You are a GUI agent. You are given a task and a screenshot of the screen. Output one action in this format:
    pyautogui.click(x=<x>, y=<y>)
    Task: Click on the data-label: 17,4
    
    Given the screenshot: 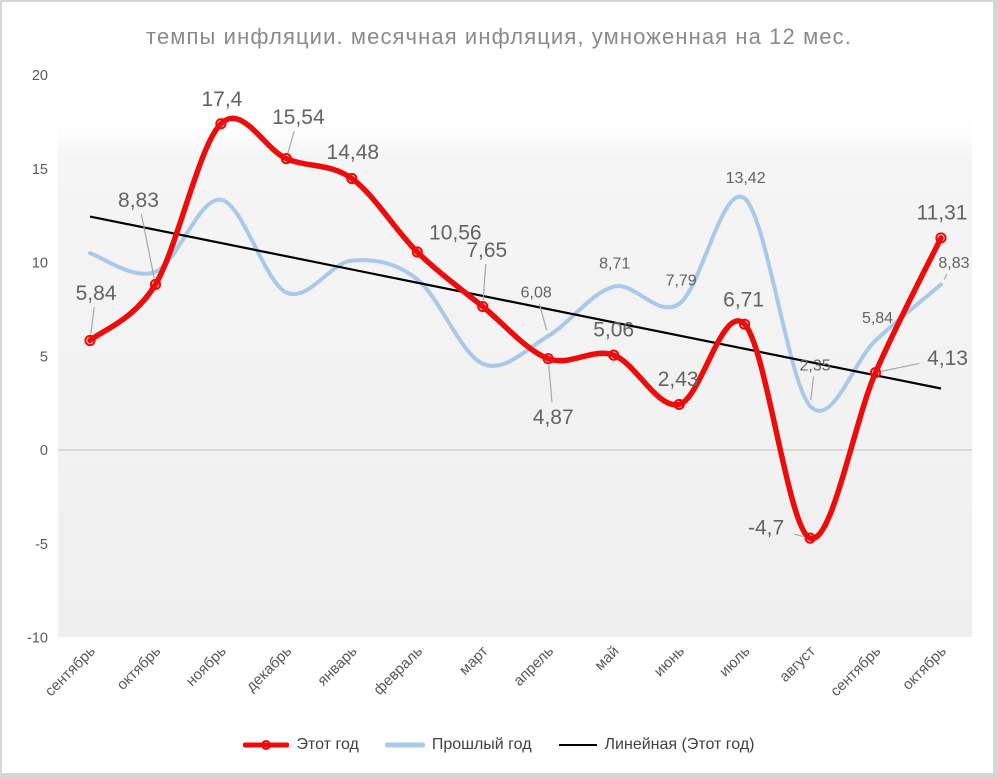 What is the action you would take?
    pyautogui.click(x=221, y=99)
    